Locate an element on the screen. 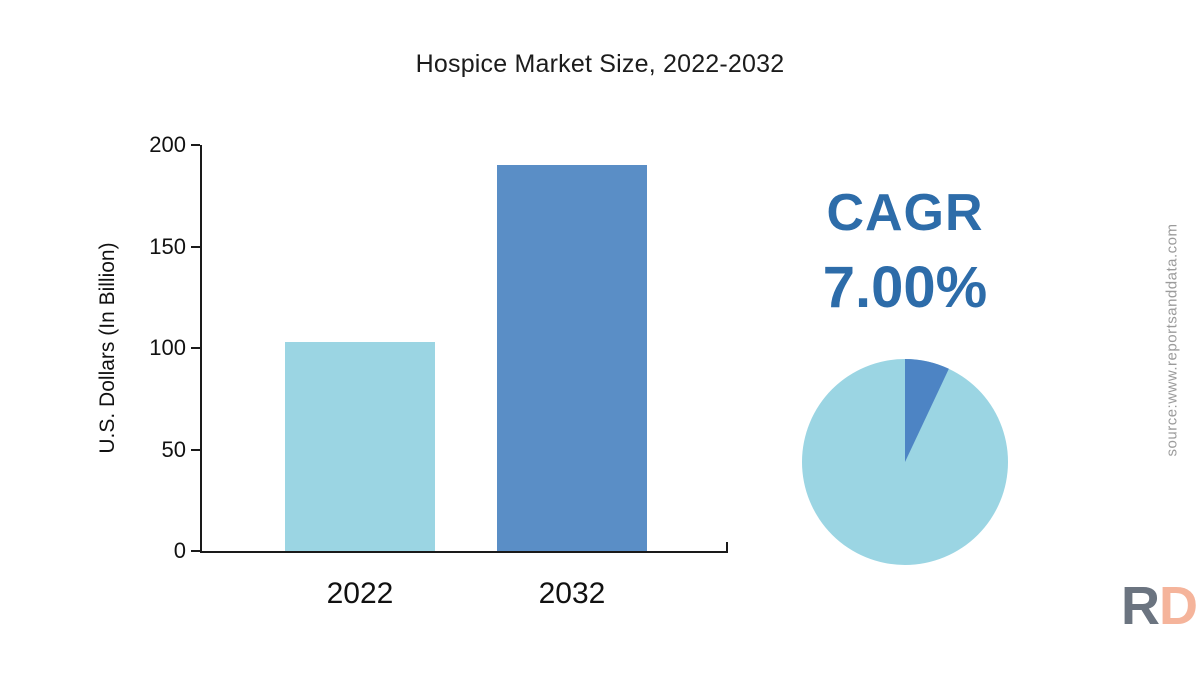 The height and width of the screenshot is (674, 1200). y-tick-label: 0 is located at coordinates (179, 550).